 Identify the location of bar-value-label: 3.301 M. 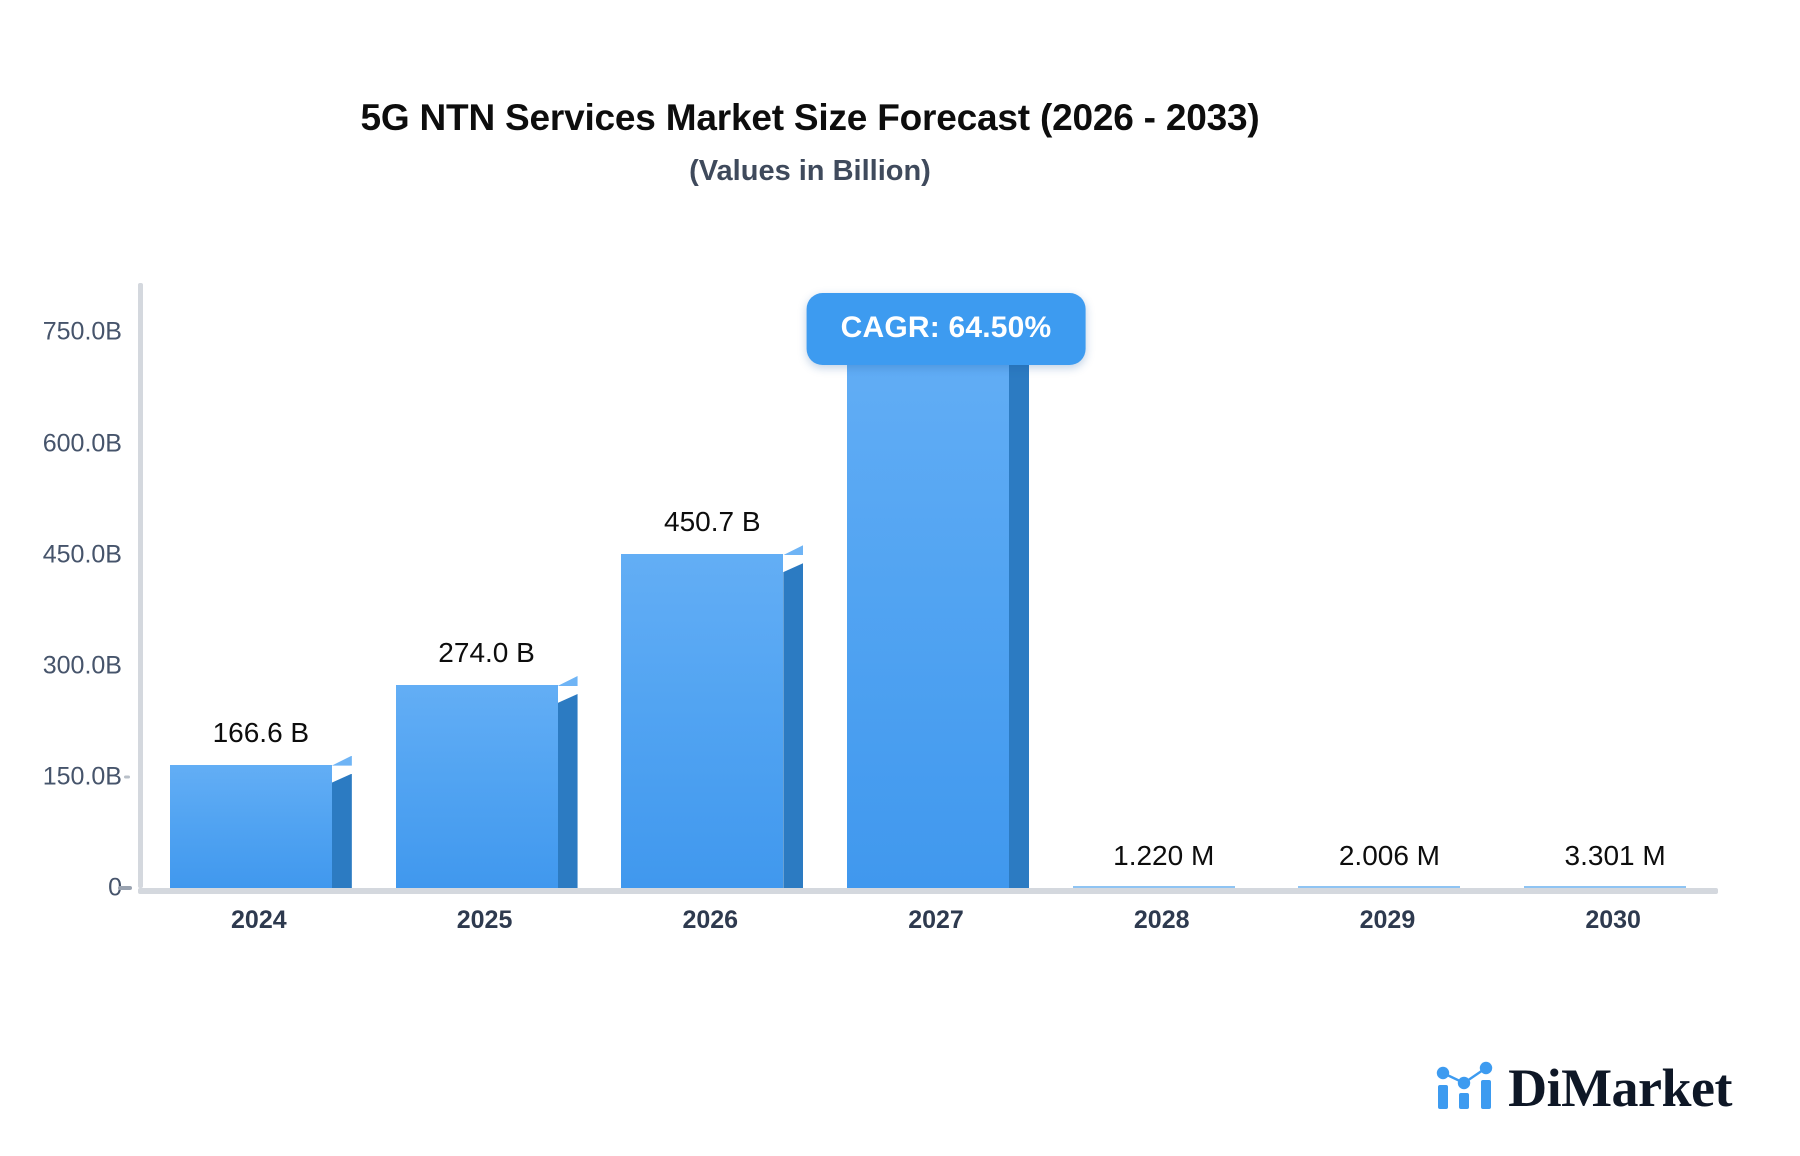
(1615, 855).